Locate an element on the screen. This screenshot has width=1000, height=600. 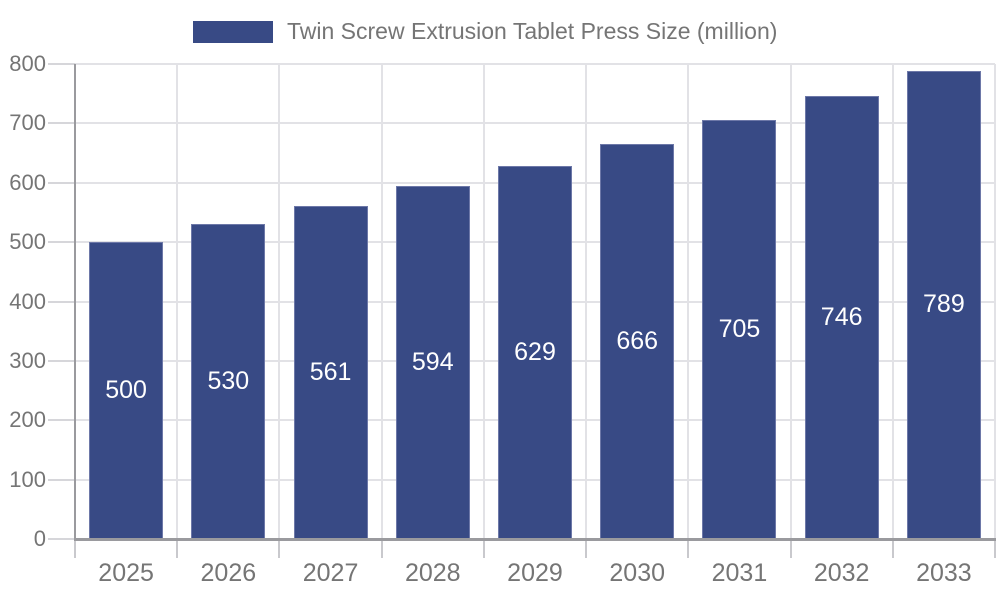
y-tick-label: 100 is located at coordinates (27, 479).